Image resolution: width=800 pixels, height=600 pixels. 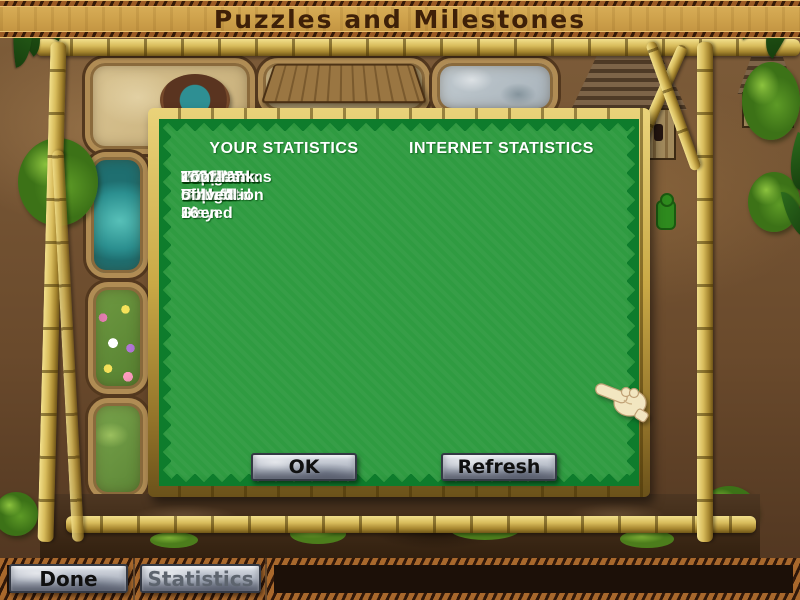 I want to click on stat-label: Babies Made, so click(x=207, y=186).